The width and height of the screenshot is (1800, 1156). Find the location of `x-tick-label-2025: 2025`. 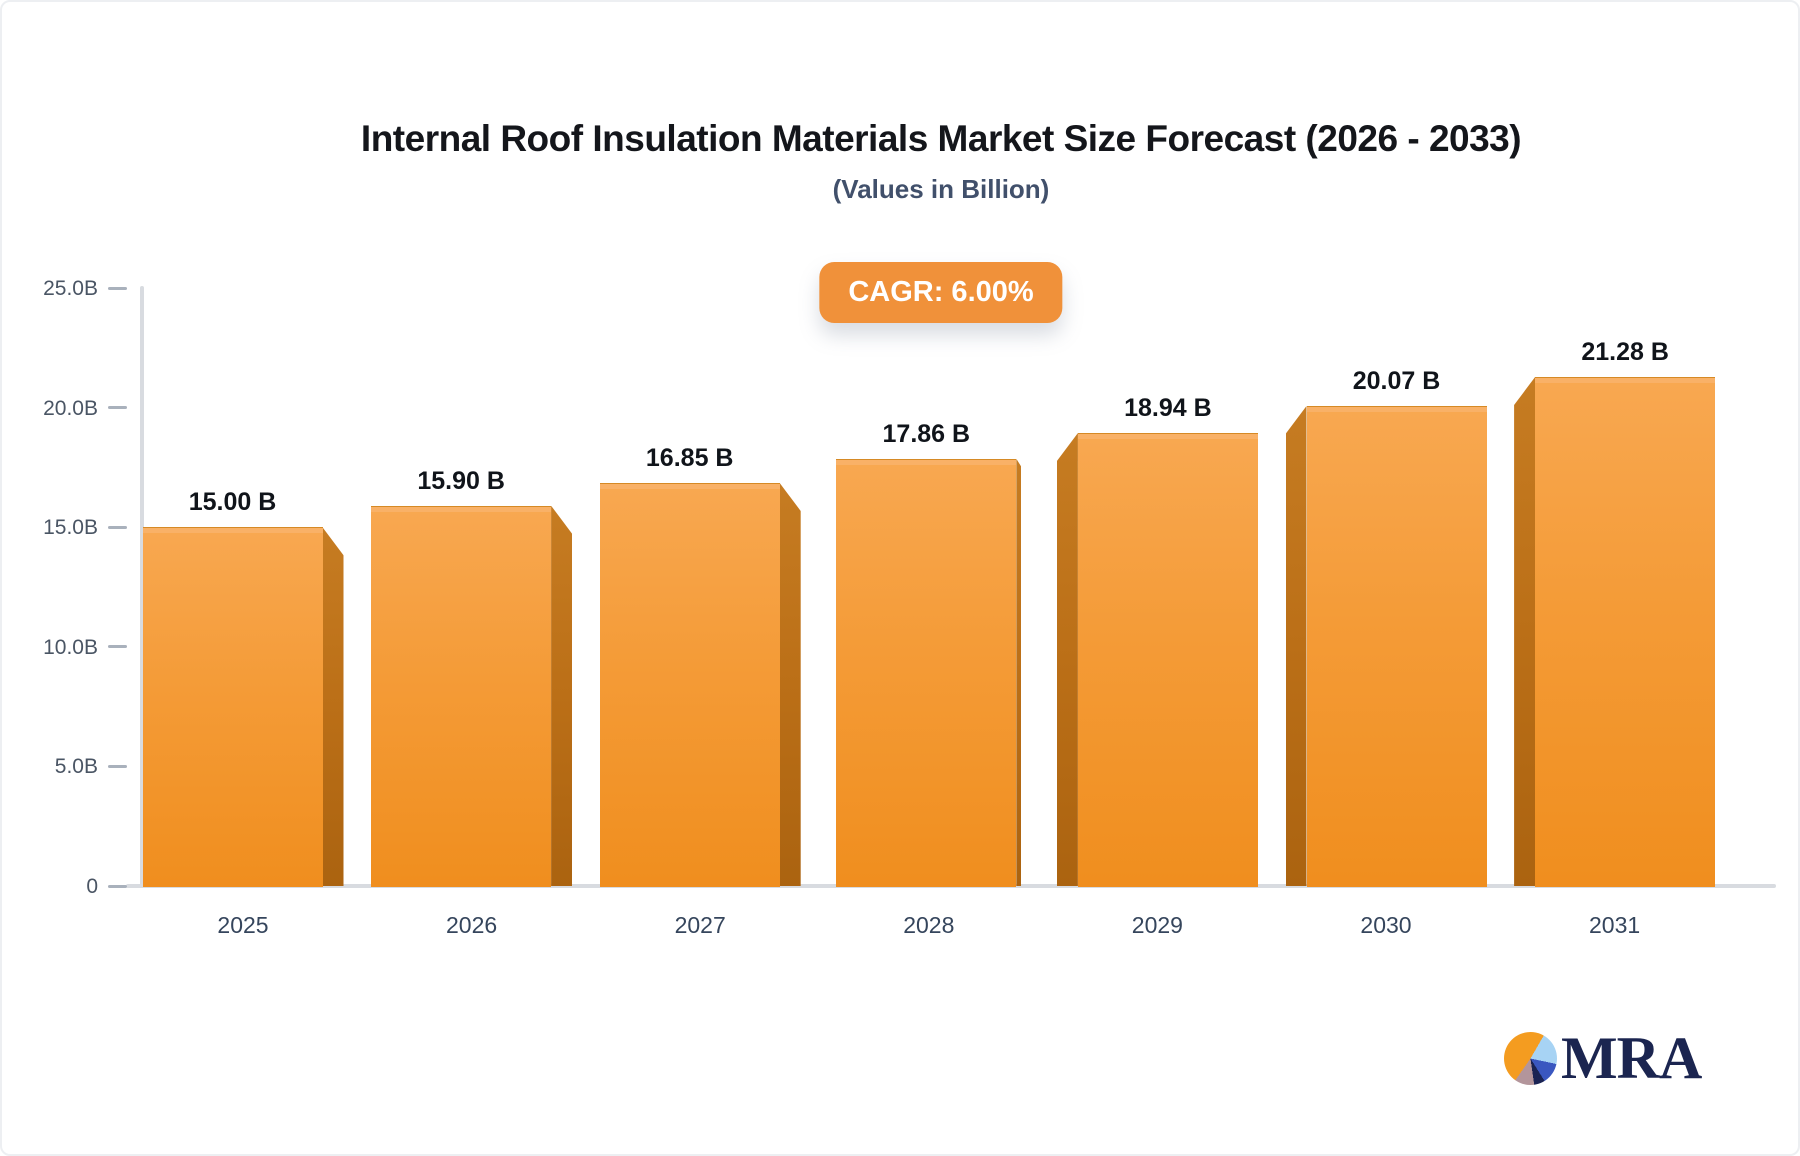

x-tick-label-2025: 2025 is located at coordinates (243, 925).